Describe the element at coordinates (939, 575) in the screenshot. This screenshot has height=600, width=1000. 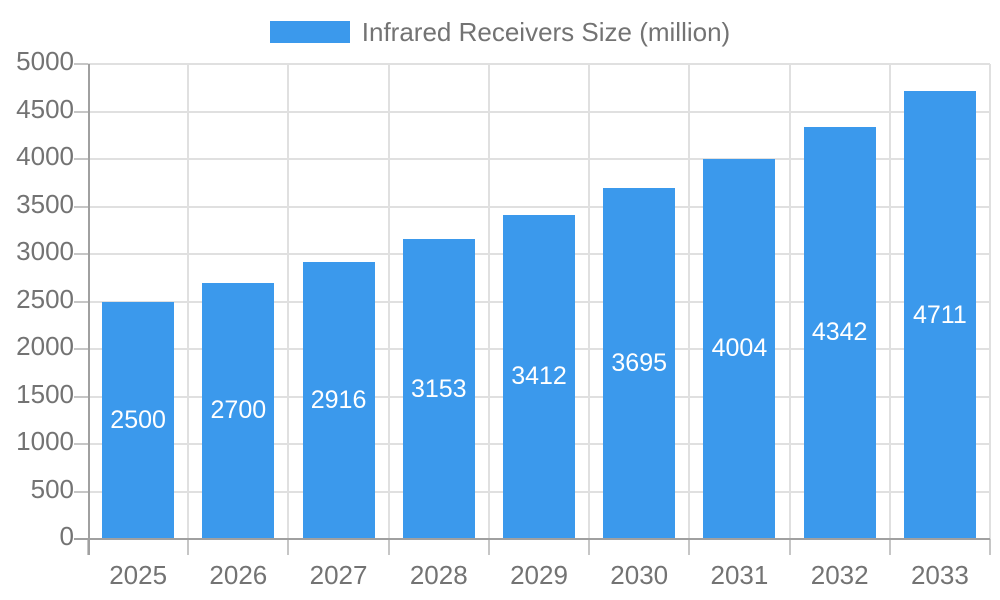
I see `x-axis-label: 2033` at that location.